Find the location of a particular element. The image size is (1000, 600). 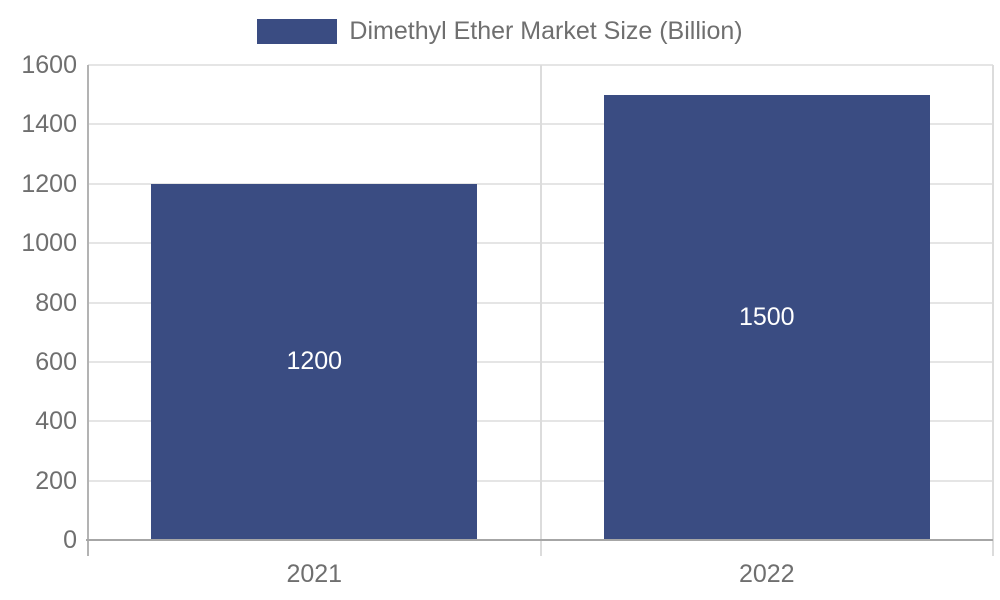

gridline-x-right is located at coordinates (993, 310).